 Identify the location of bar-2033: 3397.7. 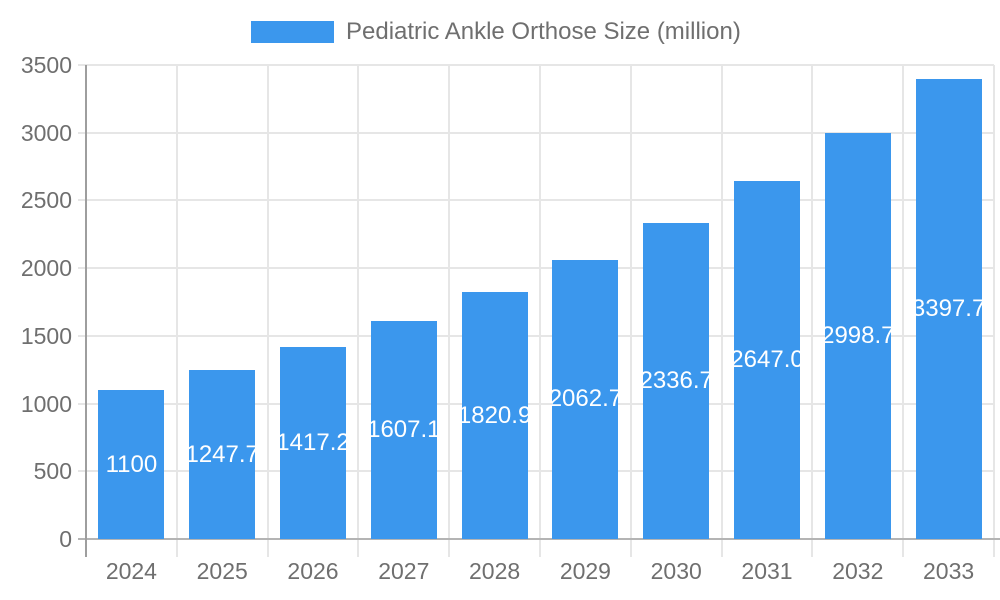
(948, 308).